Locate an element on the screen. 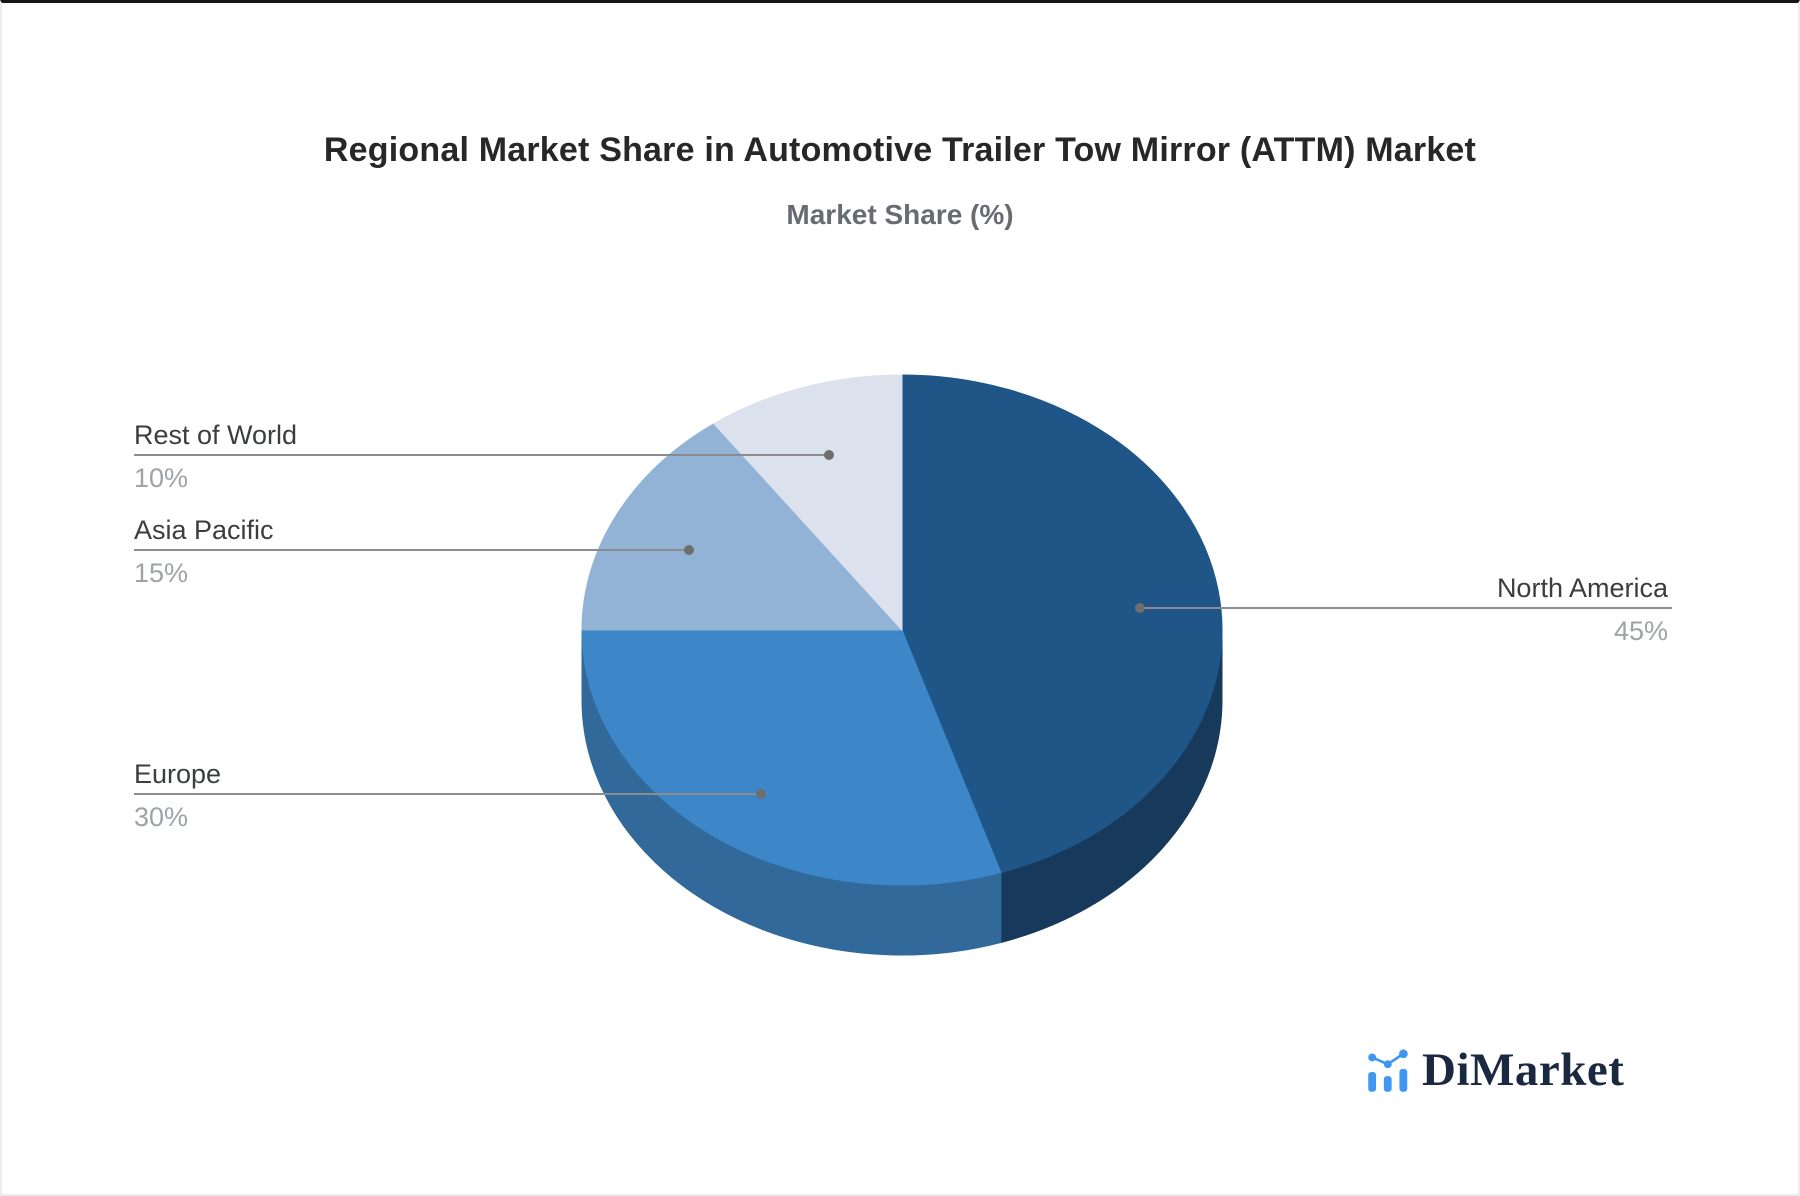 The image size is (1800, 1196). leader-dot-europe is located at coordinates (761, 794).